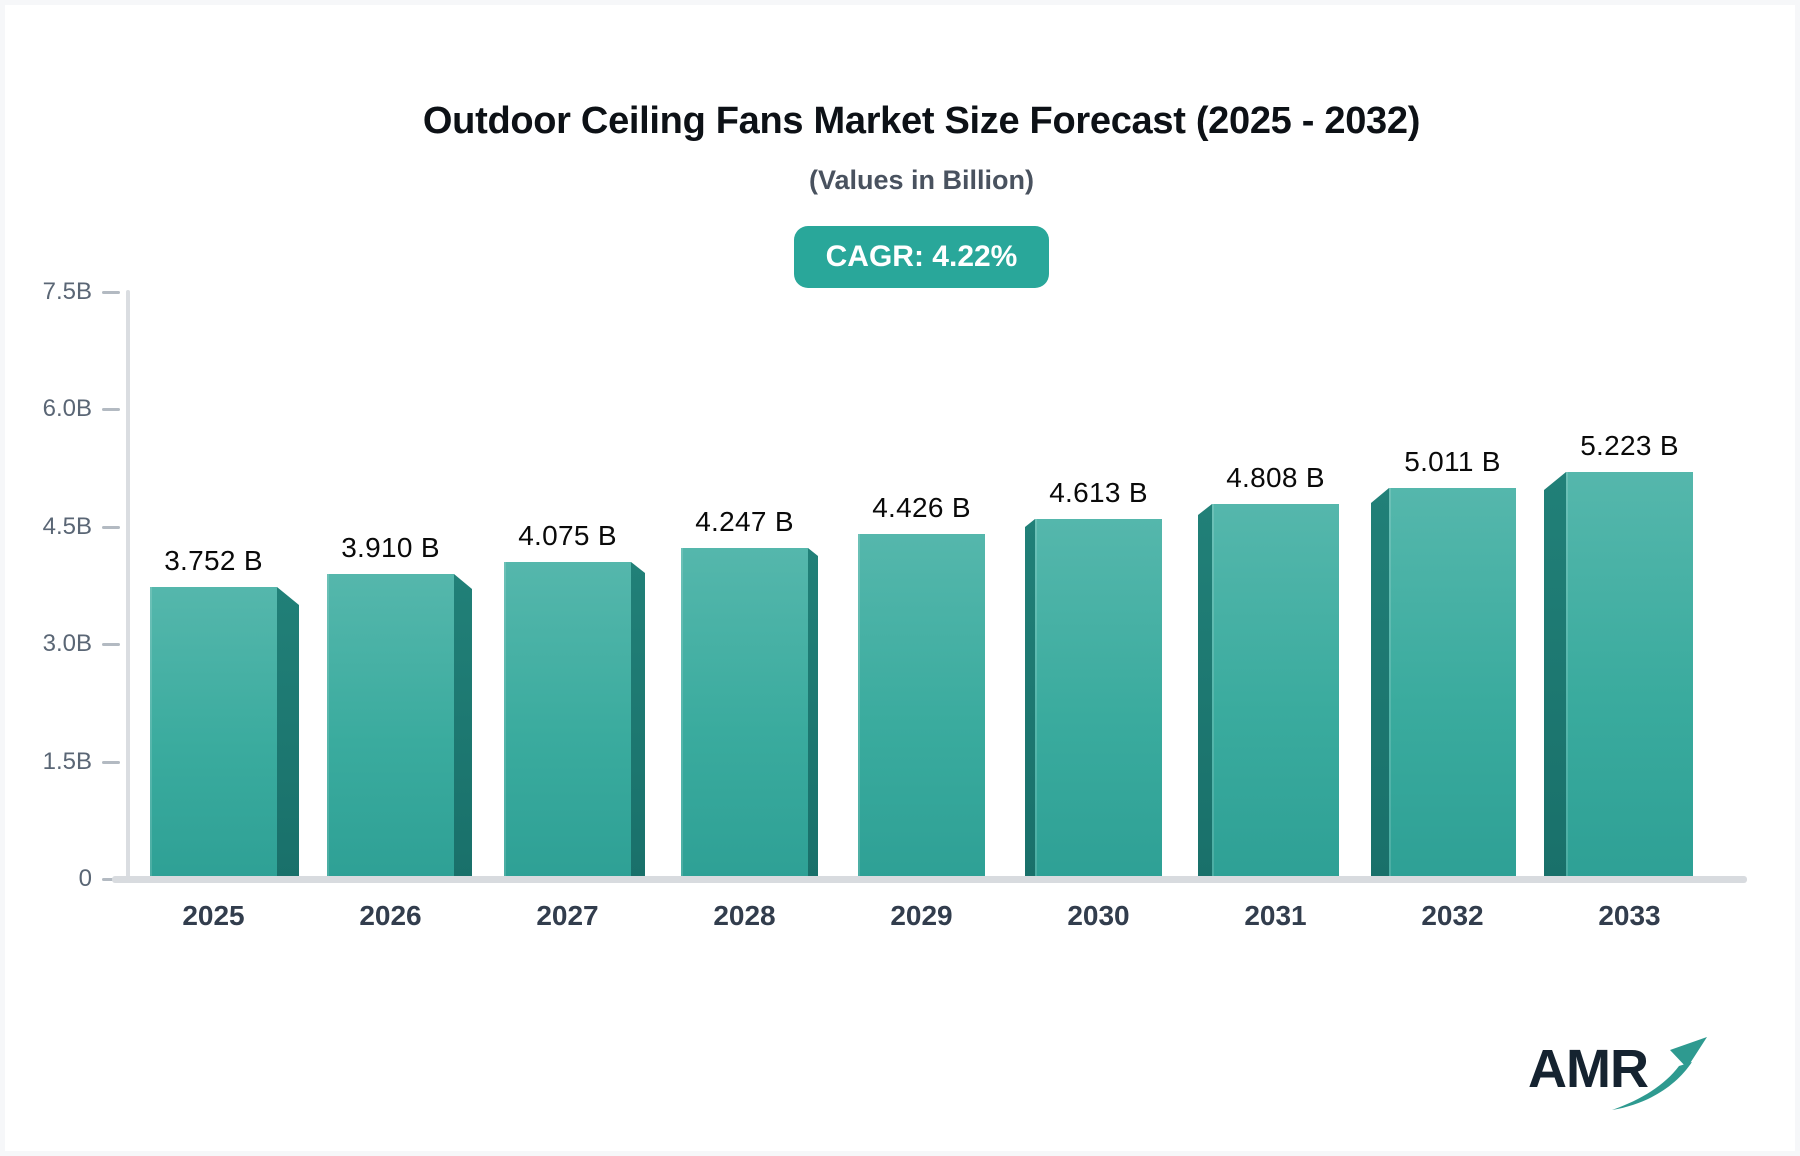  What do you see at coordinates (128, 586) in the screenshot?
I see `y-axis-line` at bounding box center [128, 586].